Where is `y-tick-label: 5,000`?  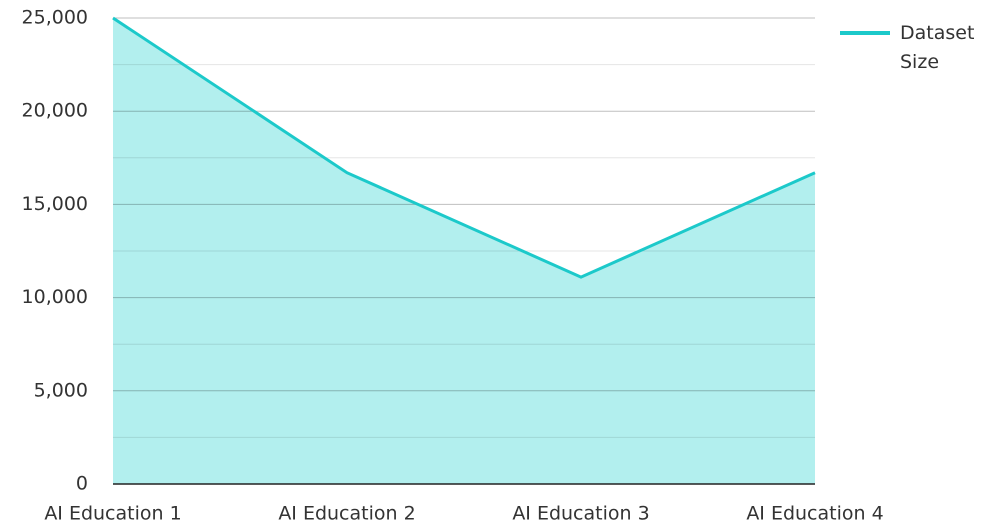
y-tick-label: 5,000 is located at coordinates (61, 390).